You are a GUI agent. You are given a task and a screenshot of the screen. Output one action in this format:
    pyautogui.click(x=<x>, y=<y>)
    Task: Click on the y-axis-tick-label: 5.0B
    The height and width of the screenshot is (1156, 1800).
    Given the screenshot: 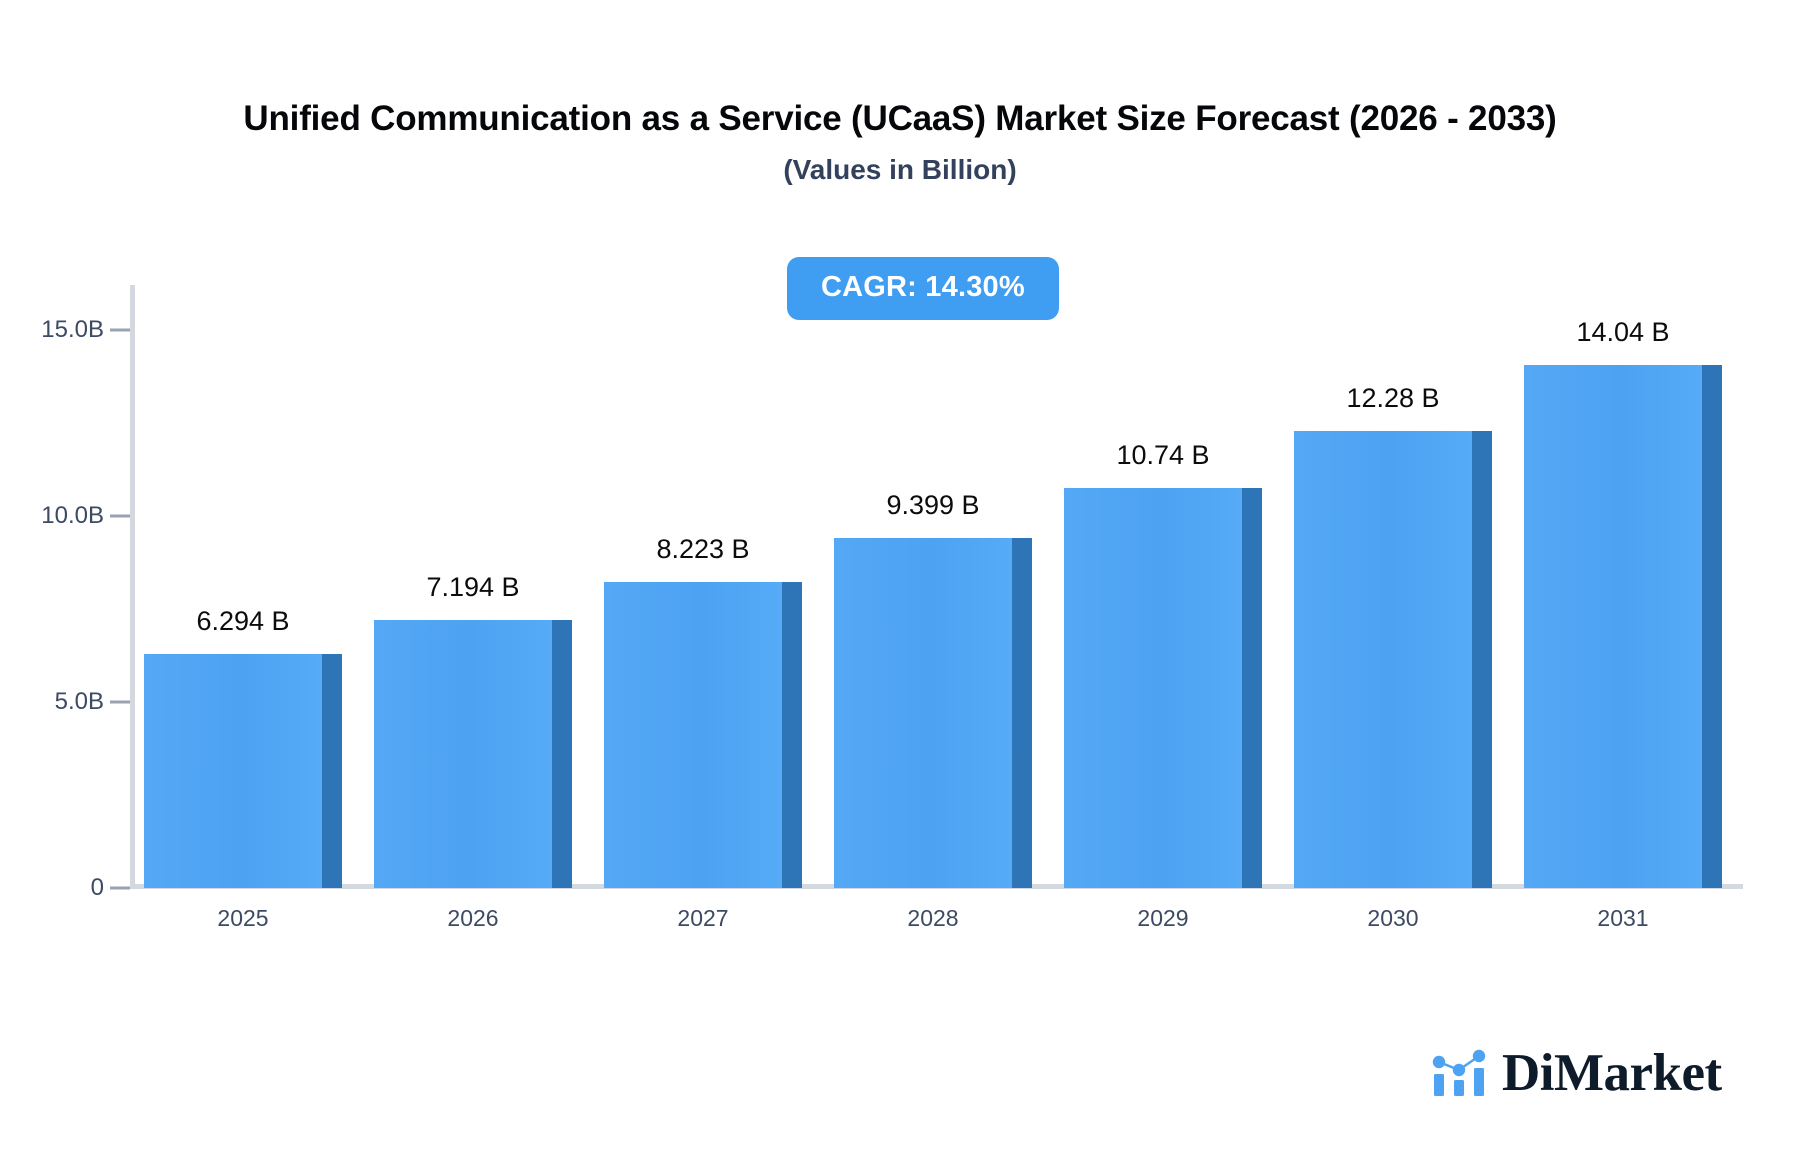 What is the action you would take?
    pyautogui.click(x=79, y=701)
    